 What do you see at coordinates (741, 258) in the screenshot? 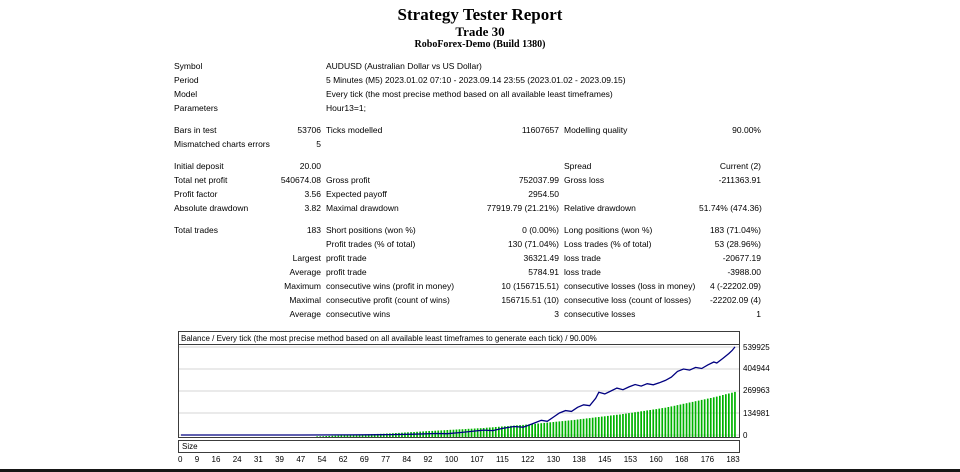
I see `report-value: -20677.19` at bounding box center [741, 258].